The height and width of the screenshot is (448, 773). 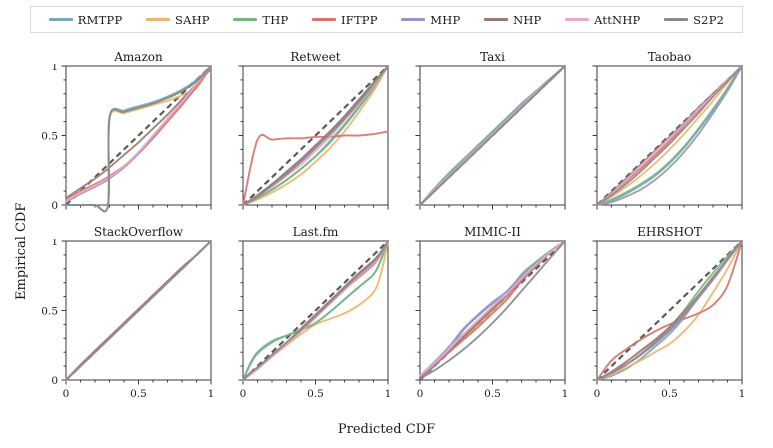 What do you see at coordinates (445, 19) in the screenshot?
I see `legend-label: MHP` at bounding box center [445, 19].